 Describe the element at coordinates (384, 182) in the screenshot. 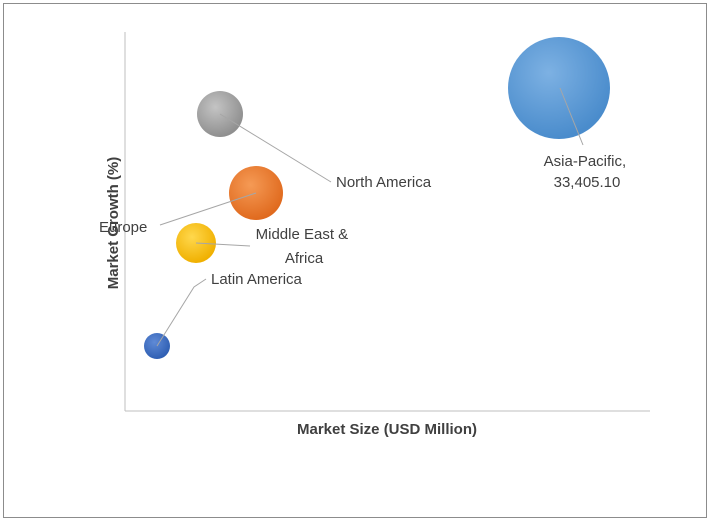

I see `label-north-america: North America` at that location.